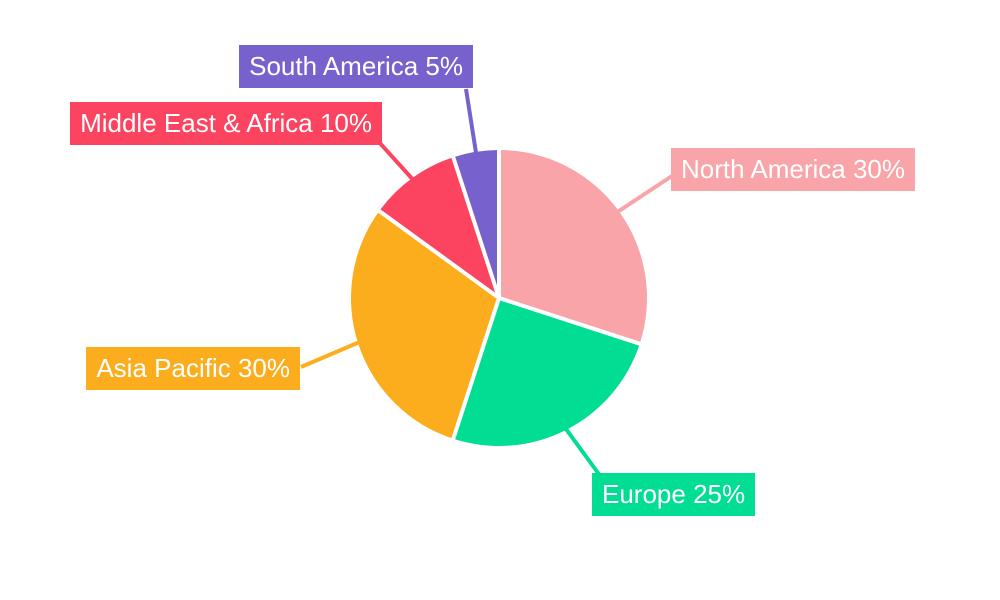 The height and width of the screenshot is (600, 1000). I want to click on pie-label-asia-pacific: Asia Pacific 30%, so click(193, 368).